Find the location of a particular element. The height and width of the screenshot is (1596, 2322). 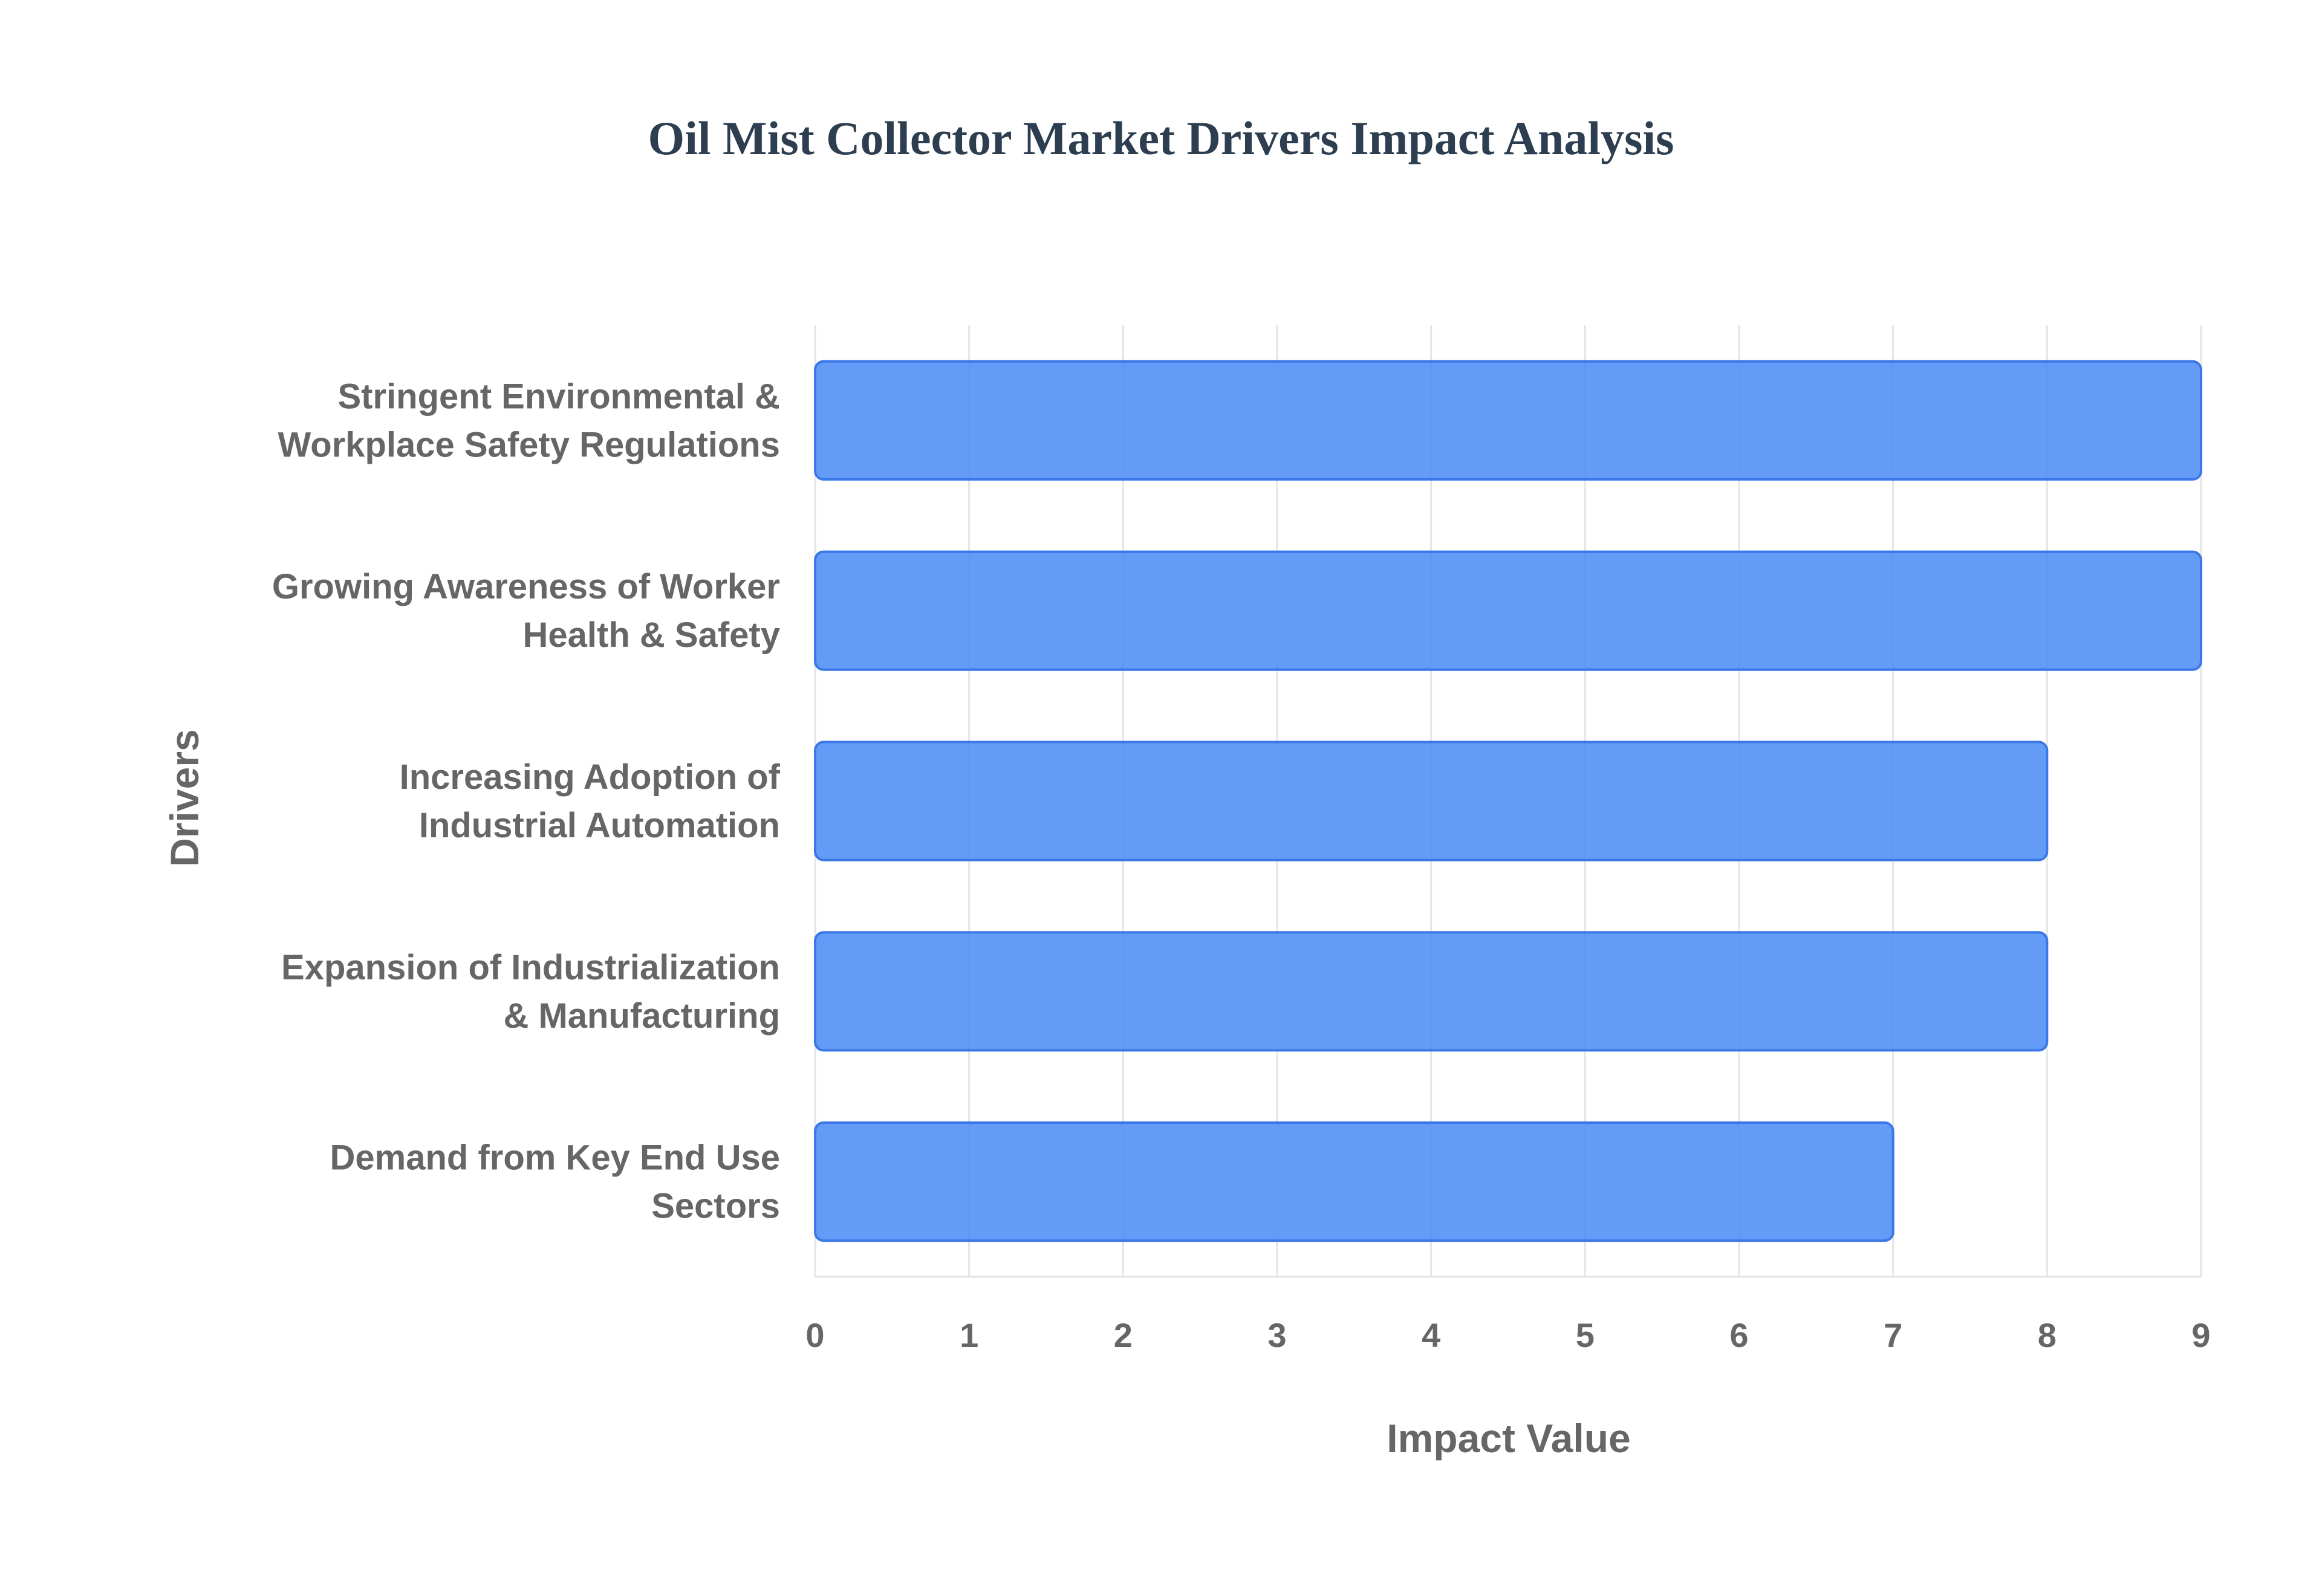

x-tick-label: 9 is located at coordinates (2200, 1335).